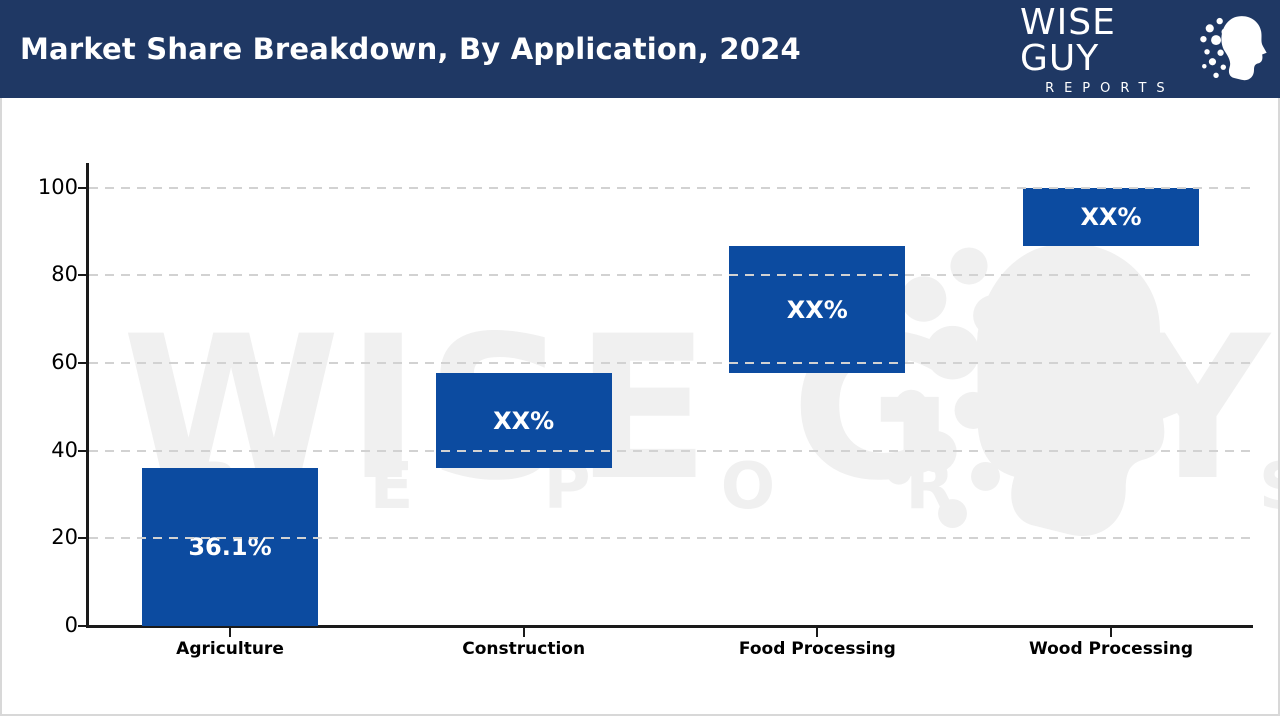 This screenshot has width=1280, height=720. Describe the element at coordinates (1110, 88) in the screenshot. I see `brand-subname: REPORTS` at that location.